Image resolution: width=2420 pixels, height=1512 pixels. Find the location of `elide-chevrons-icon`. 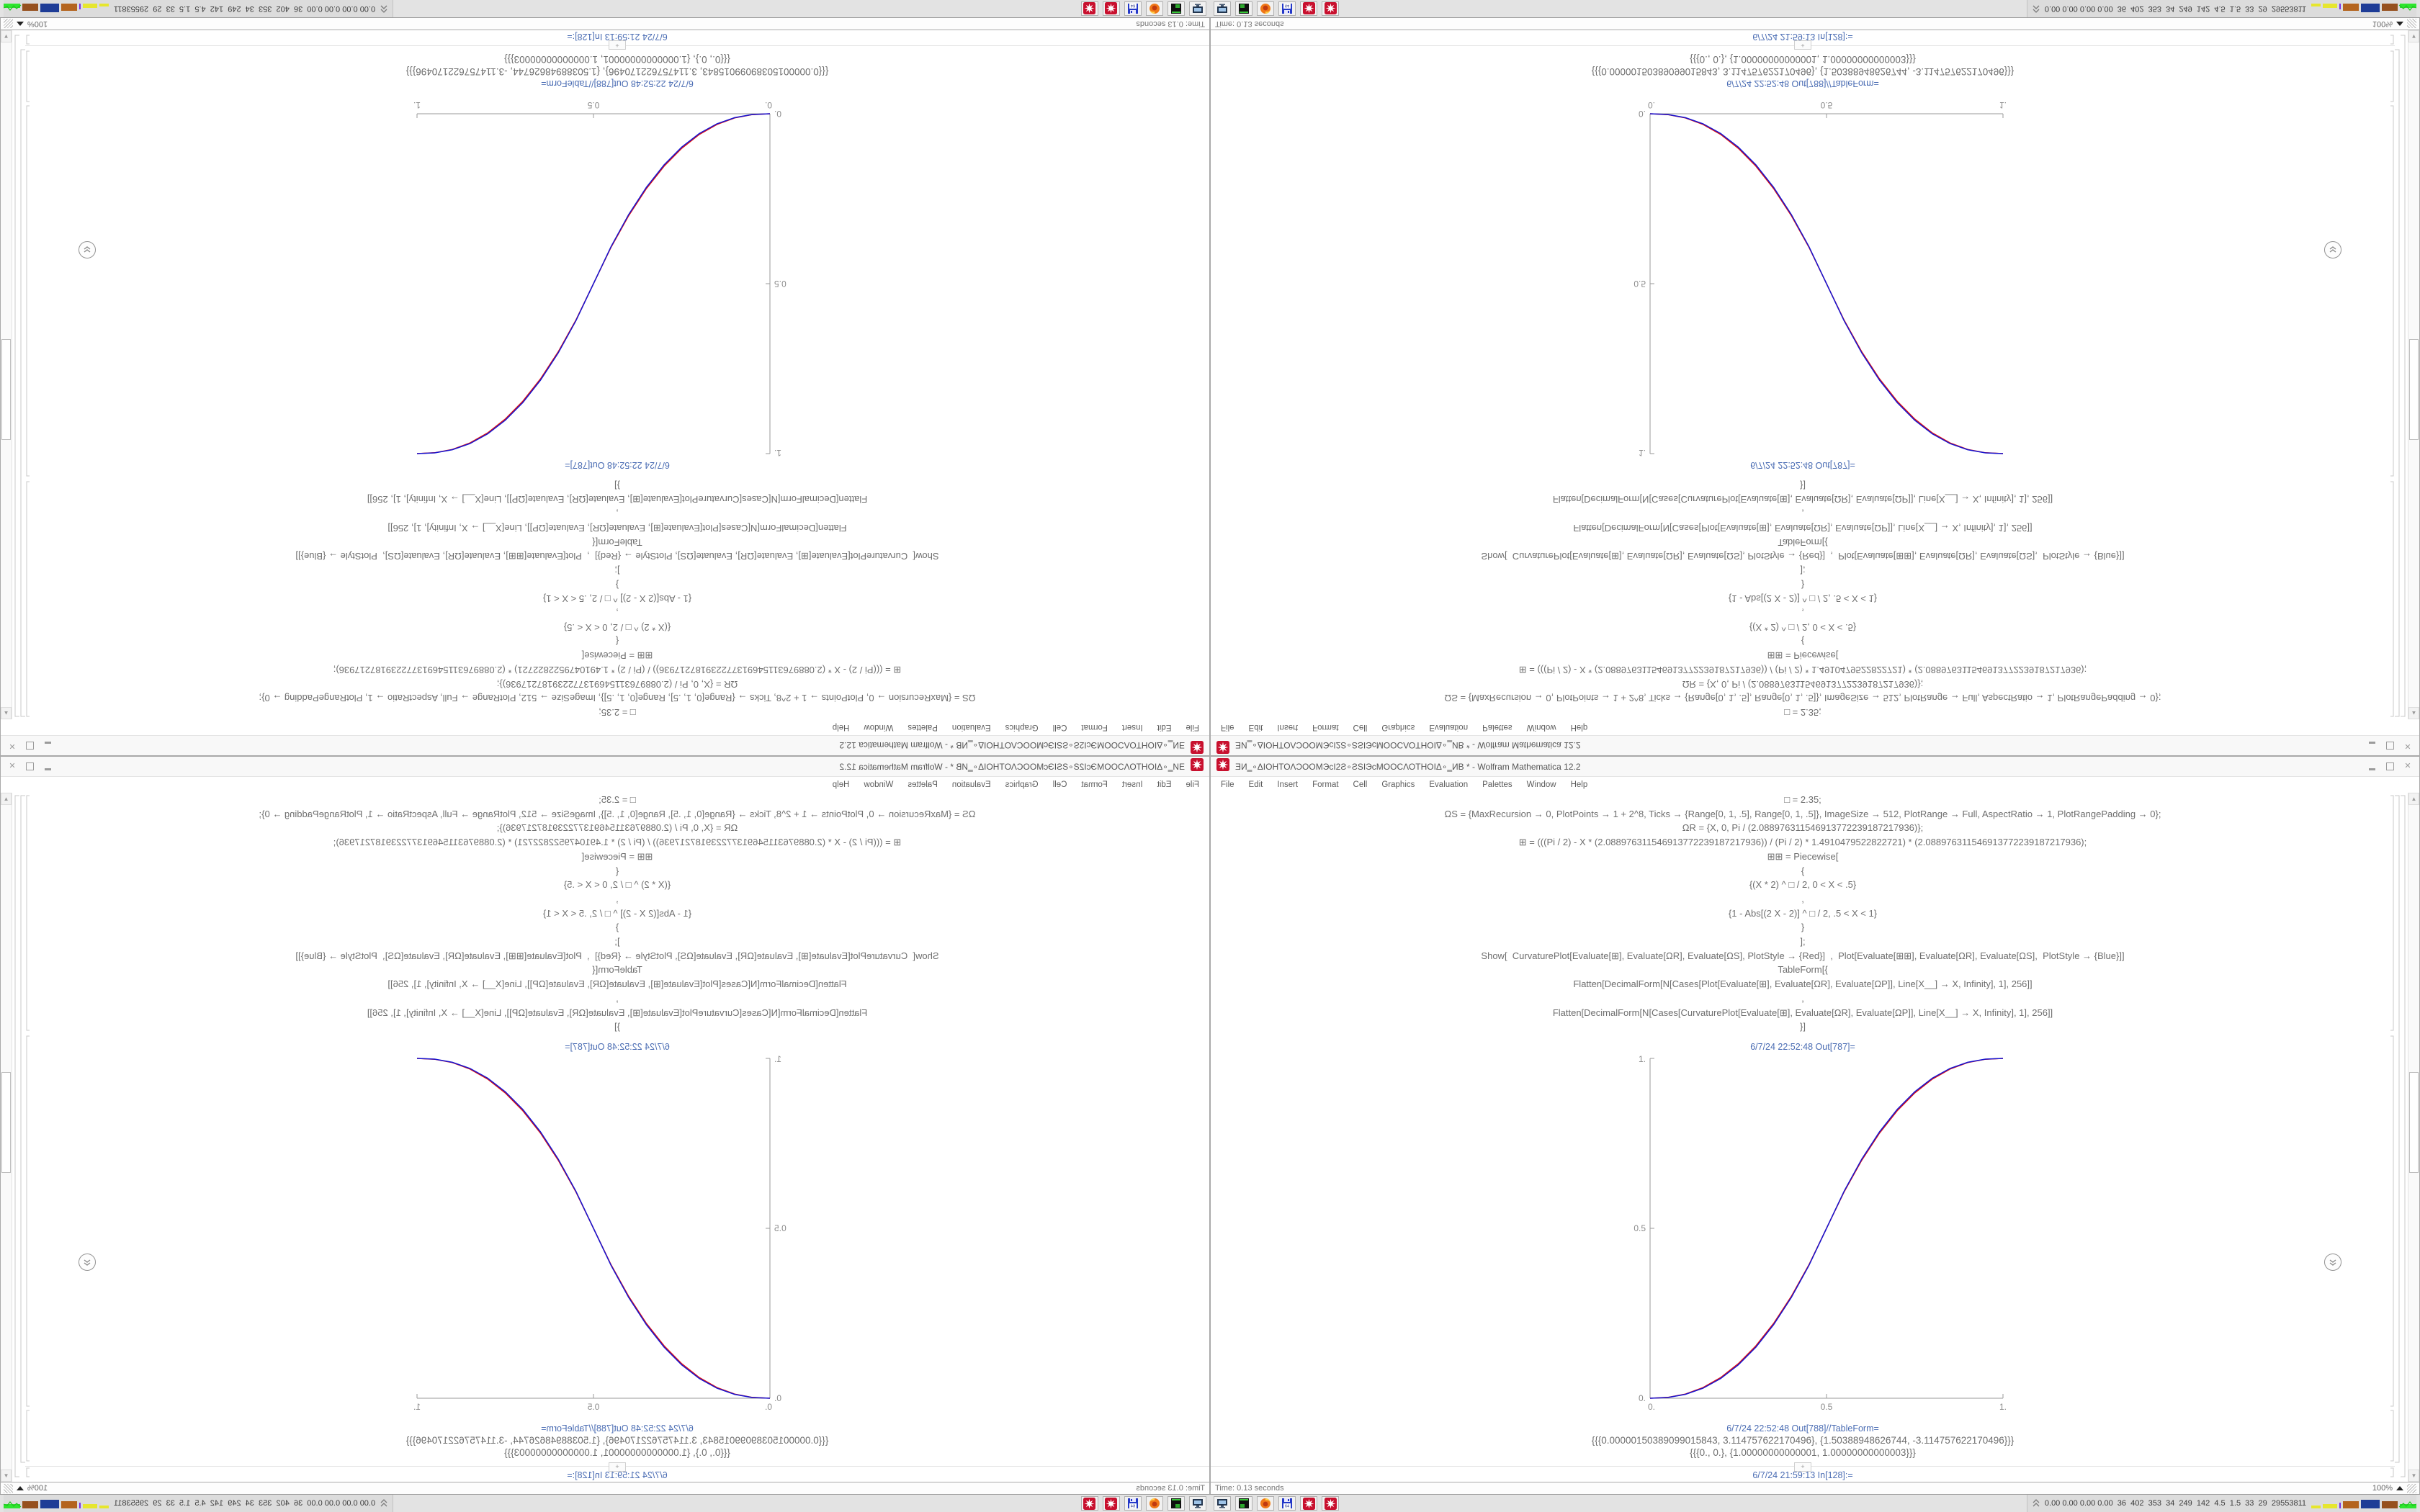

elide-chevrons-icon is located at coordinates (2332, 1262).